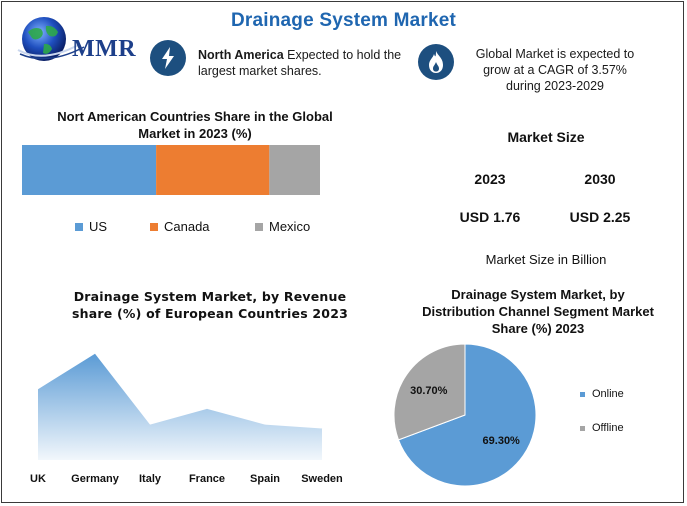 The height and width of the screenshot is (506, 687). I want to click on area-series, so click(180, 406).